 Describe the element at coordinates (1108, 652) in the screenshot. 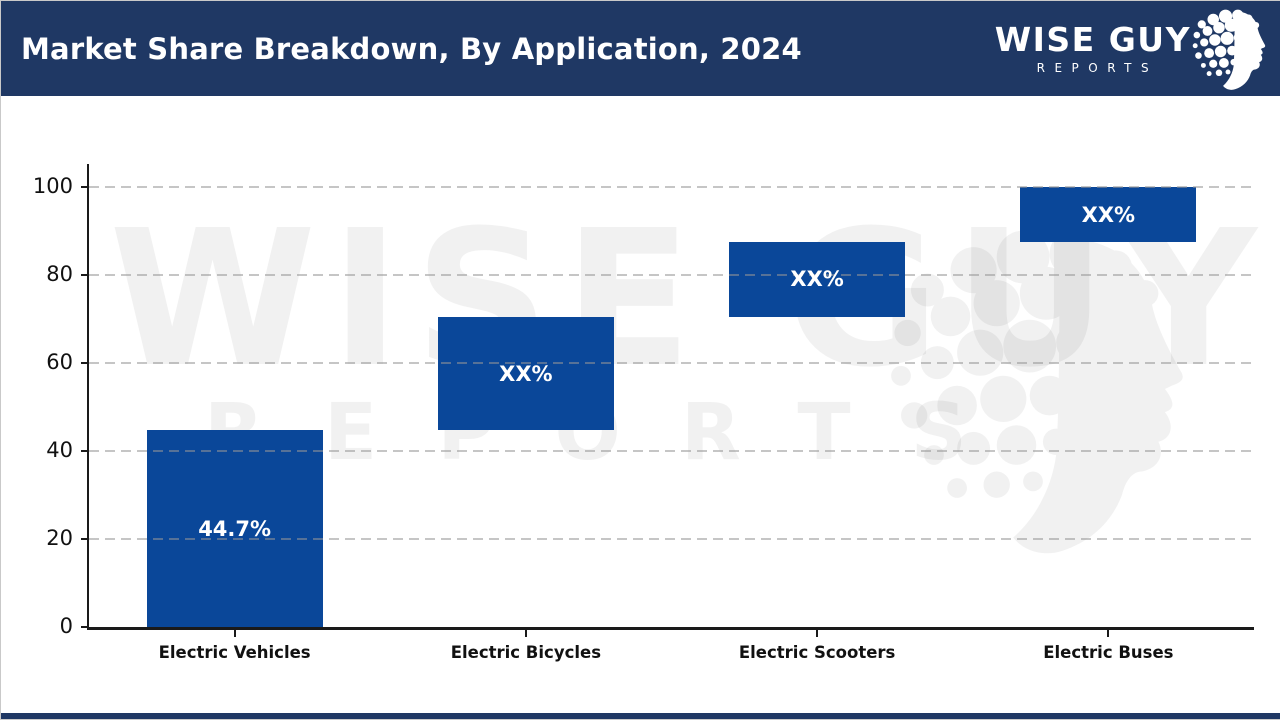

I see `x-tick-label: Electric Buses` at that location.